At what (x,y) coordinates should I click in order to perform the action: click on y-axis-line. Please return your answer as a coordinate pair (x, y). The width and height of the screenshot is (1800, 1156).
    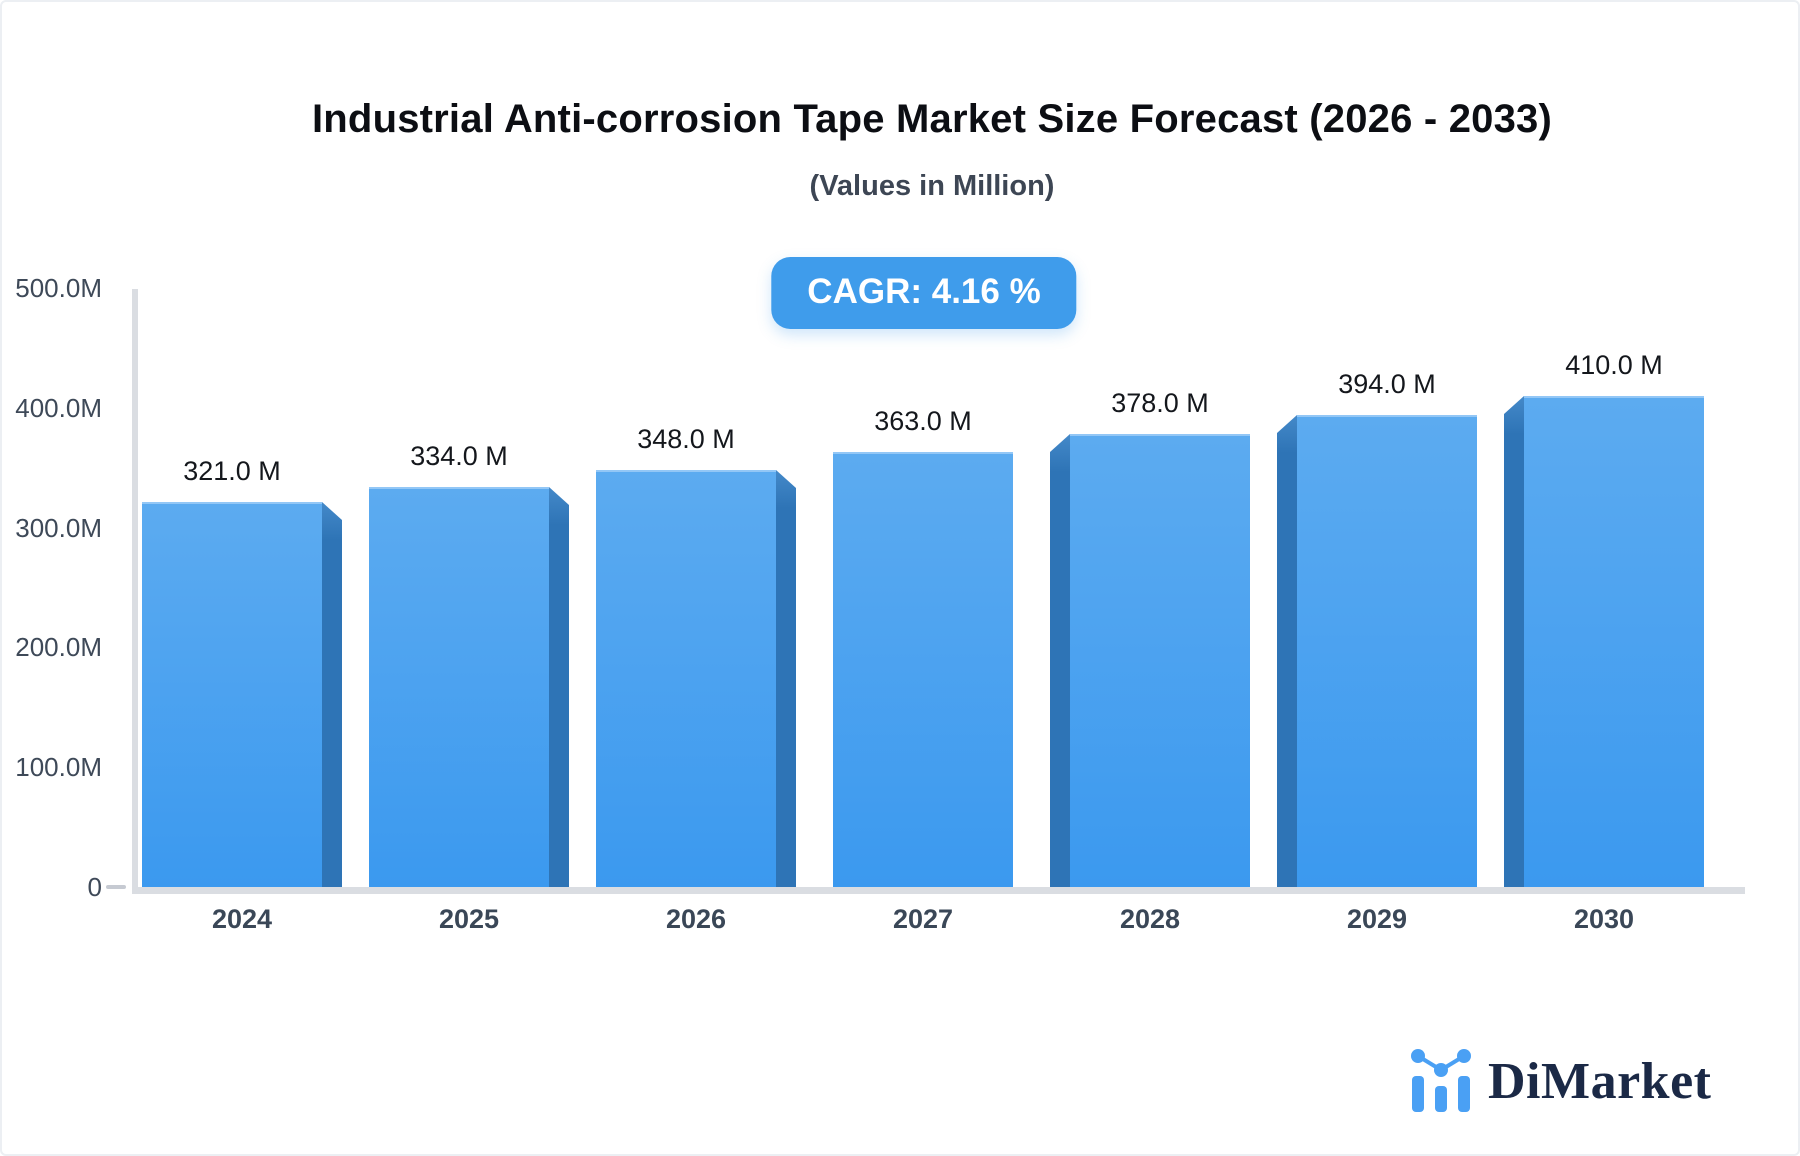
    Looking at the image, I should click on (135, 588).